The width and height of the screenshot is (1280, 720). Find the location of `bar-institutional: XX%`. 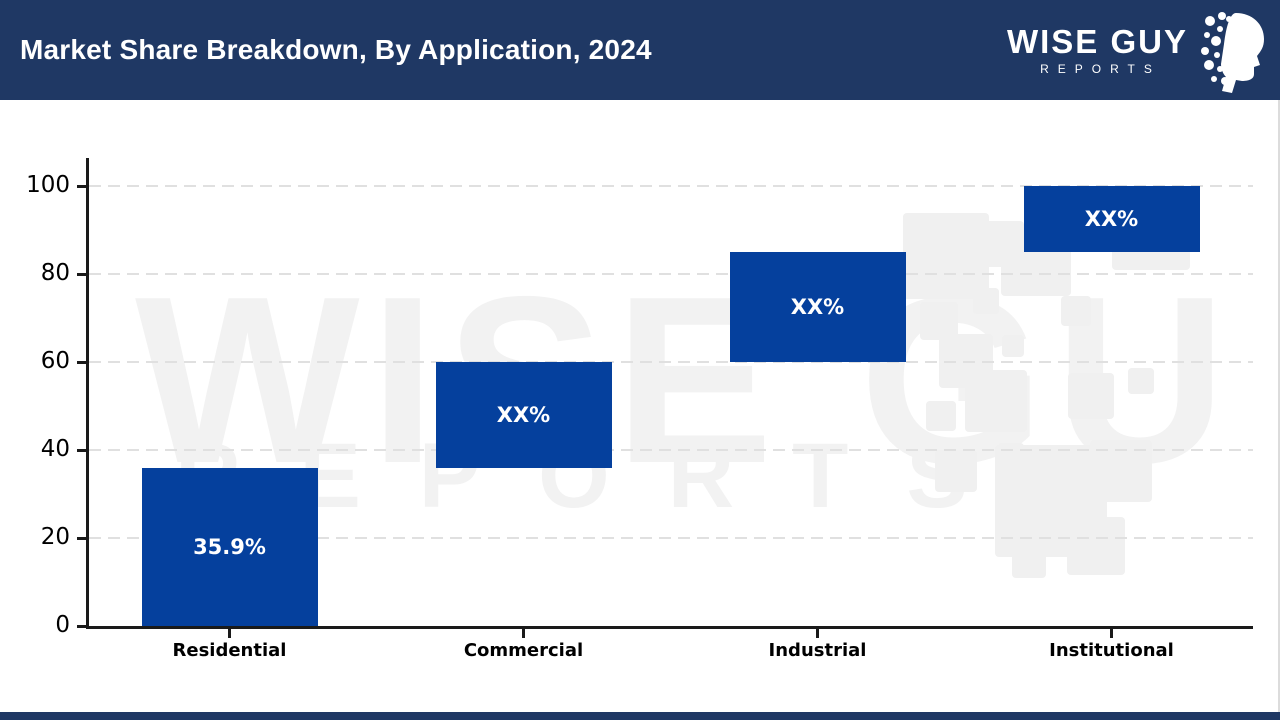

bar-institutional: XX% is located at coordinates (1111, 219).